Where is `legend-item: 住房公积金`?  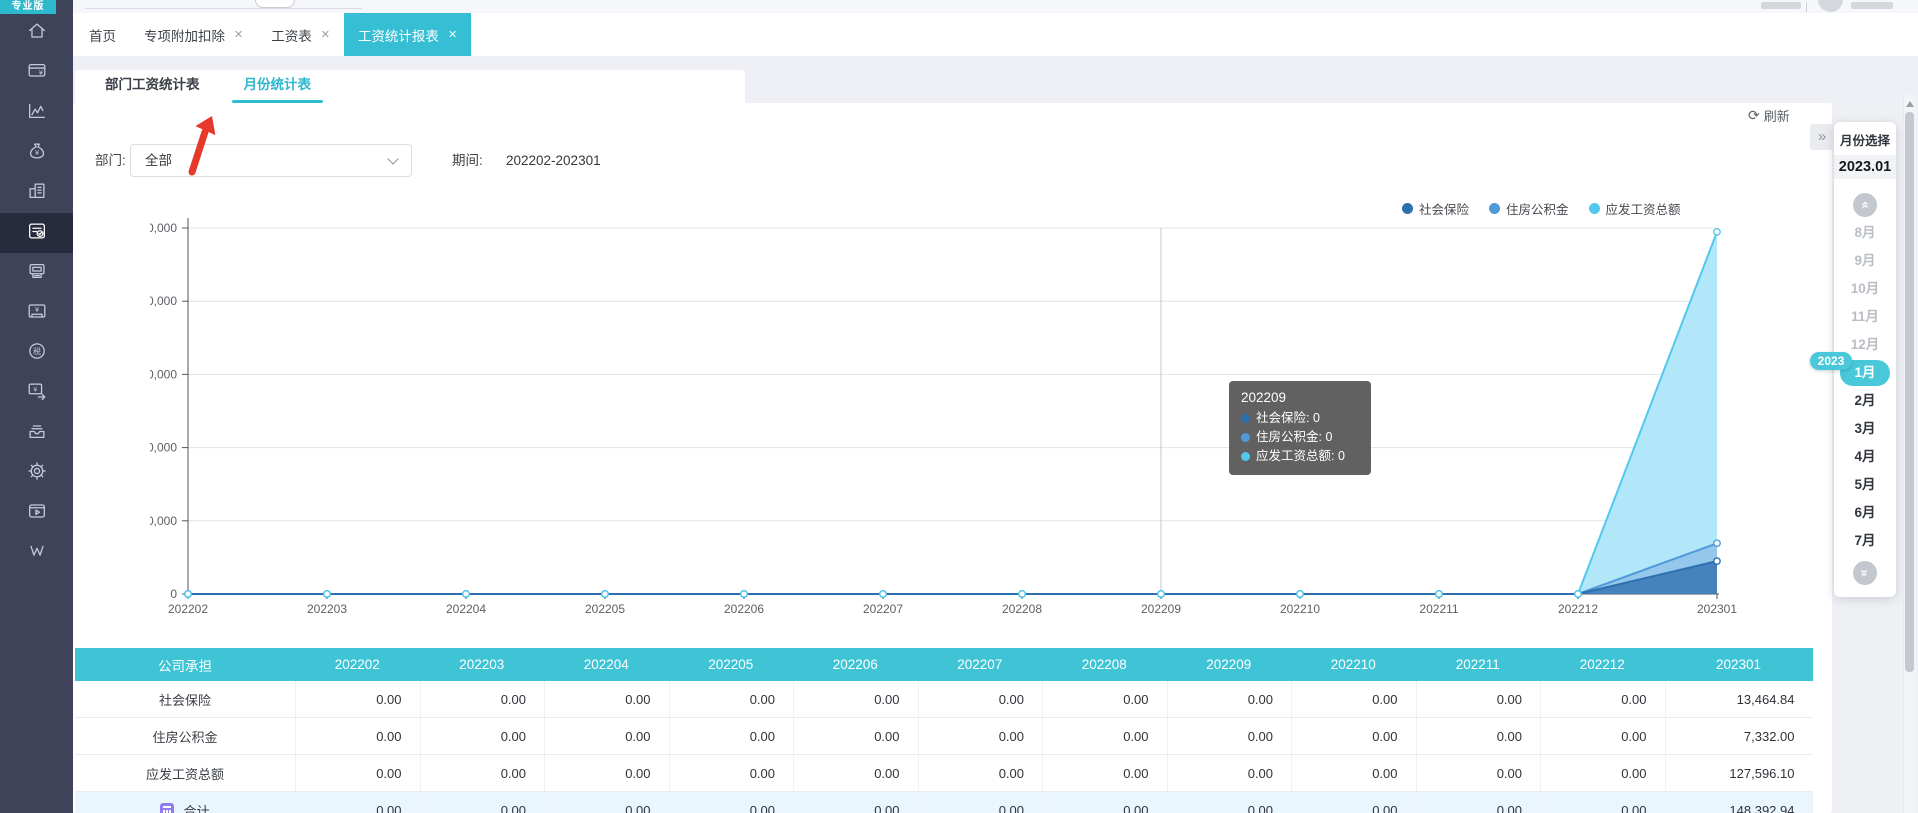 legend-item: 住房公积金 is located at coordinates (1529, 208).